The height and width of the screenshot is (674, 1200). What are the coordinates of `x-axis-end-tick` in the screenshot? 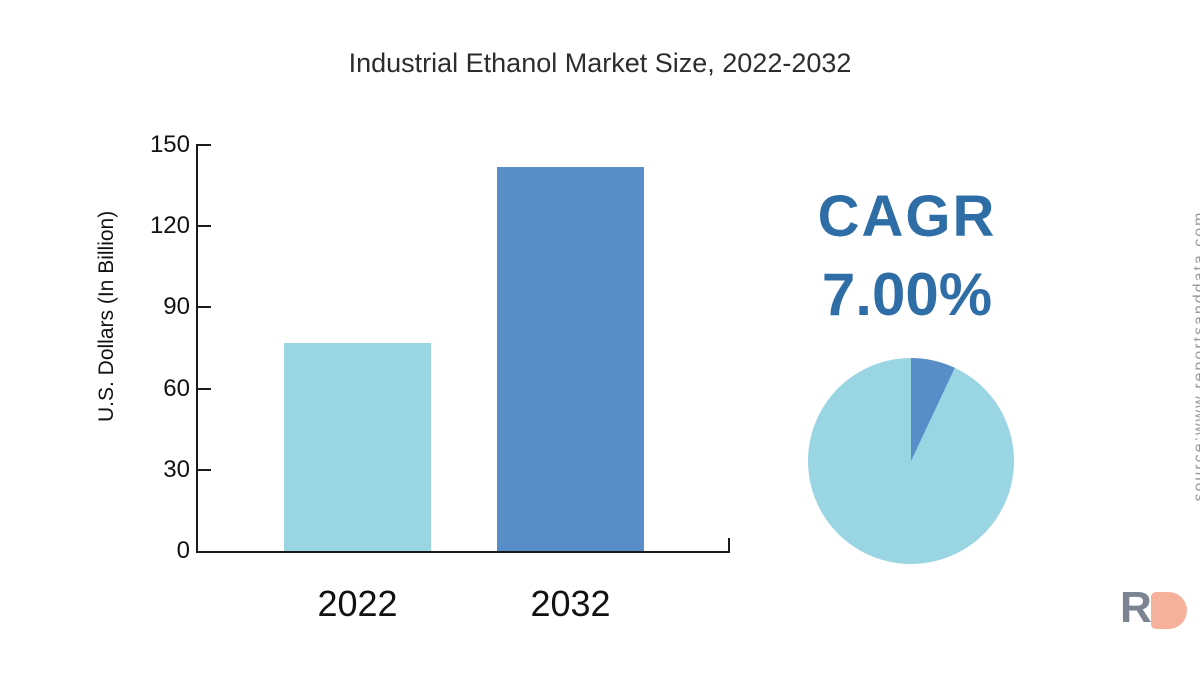 It's located at (729, 544).